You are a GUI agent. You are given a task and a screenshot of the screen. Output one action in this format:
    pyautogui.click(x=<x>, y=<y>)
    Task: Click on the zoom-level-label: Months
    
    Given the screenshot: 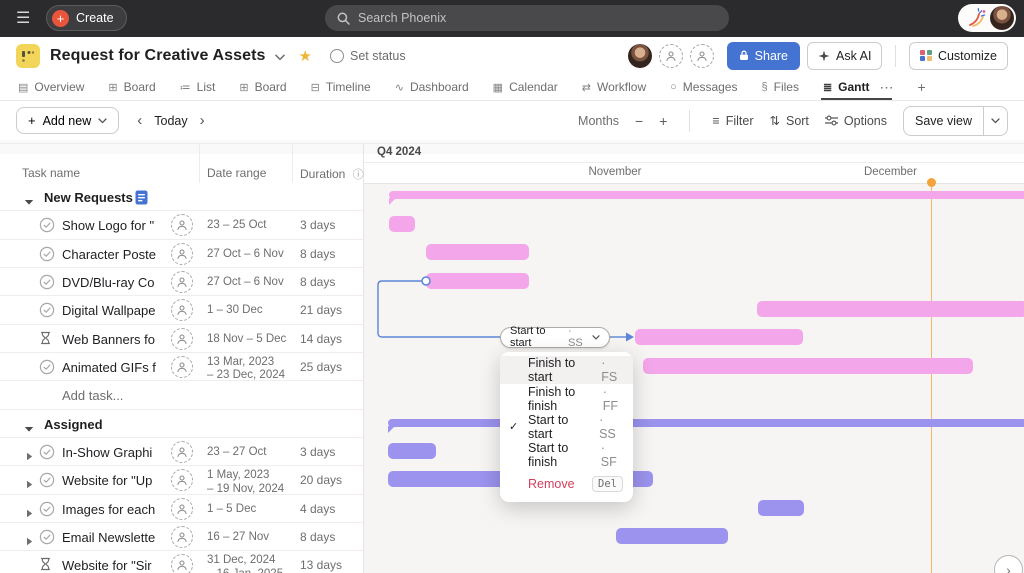 What is the action you would take?
    pyautogui.click(x=599, y=120)
    